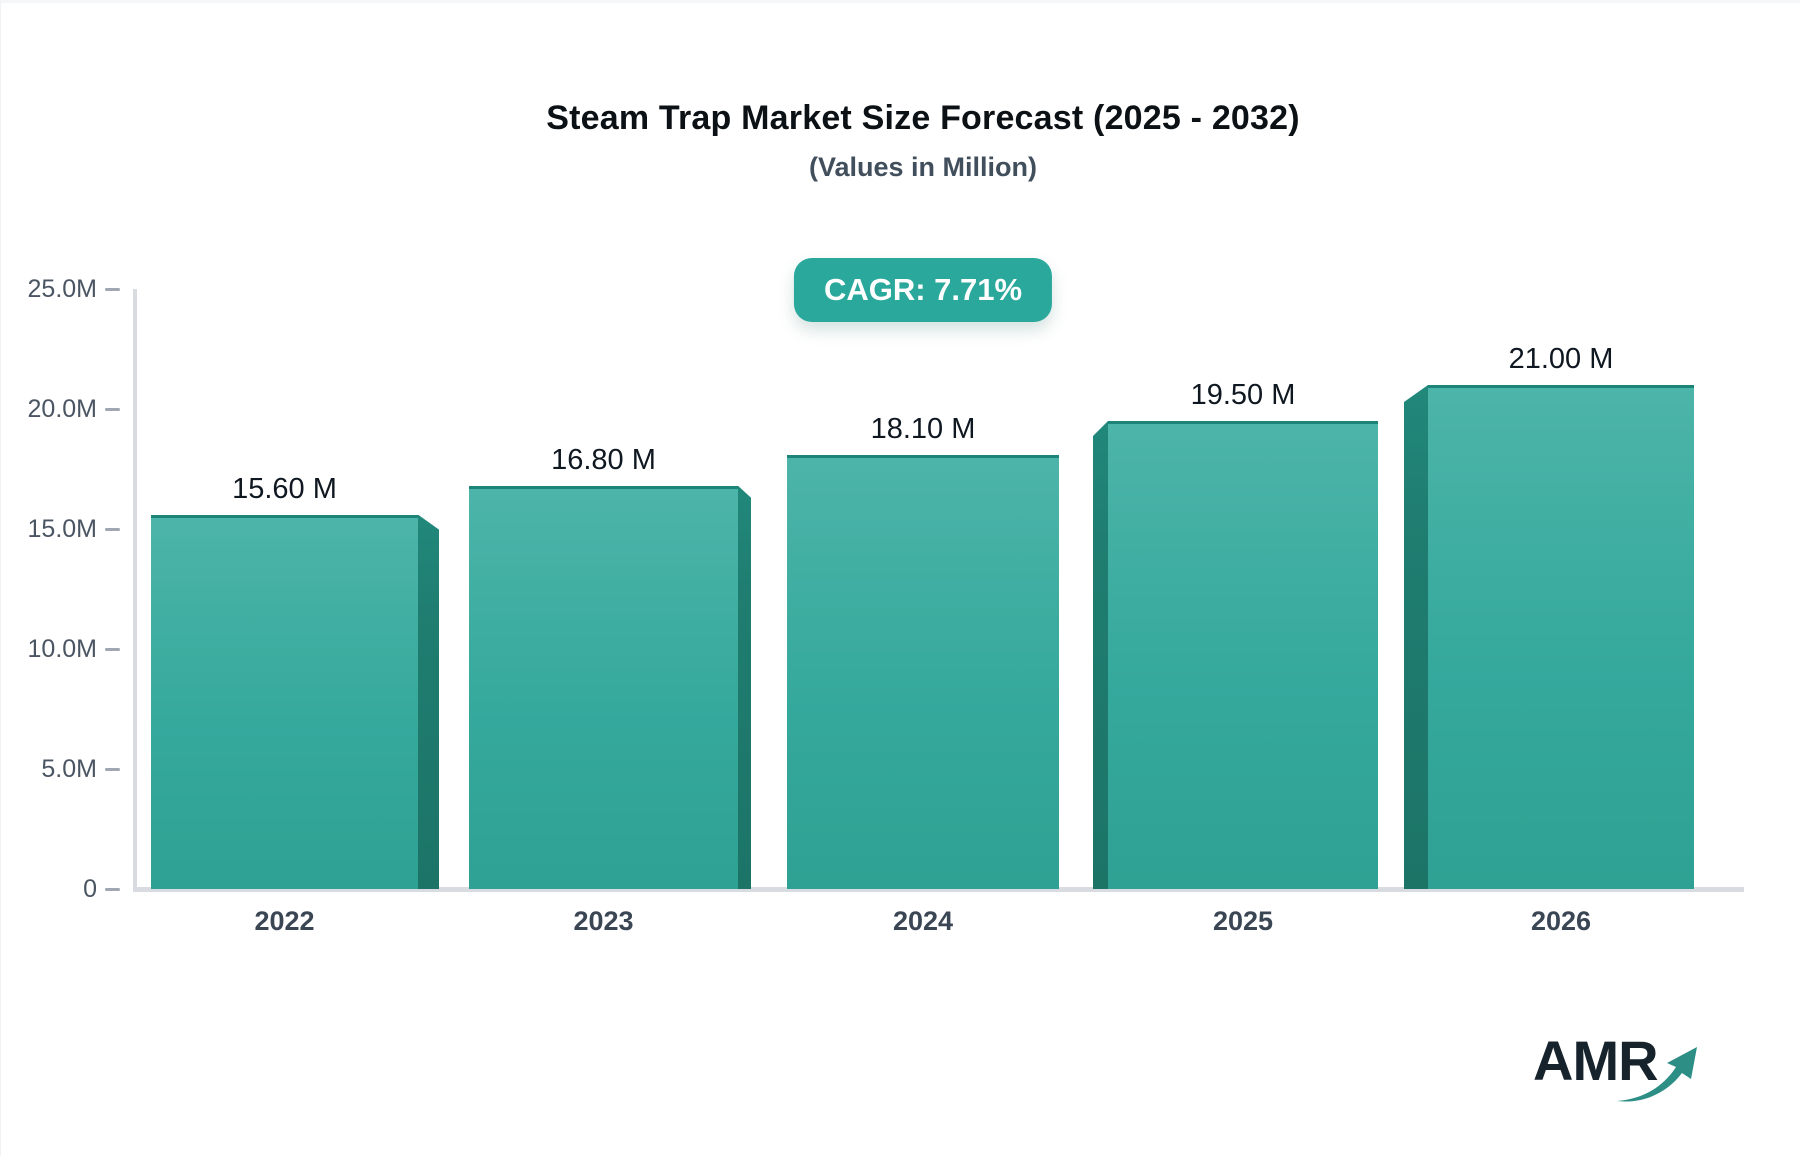 The width and height of the screenshot is (1800, 1156). What do you see at coordinates (603, 459) in the screenshot?
I see `bar-value-label-2023: 16.80 M` at bounding box center [603, 459].